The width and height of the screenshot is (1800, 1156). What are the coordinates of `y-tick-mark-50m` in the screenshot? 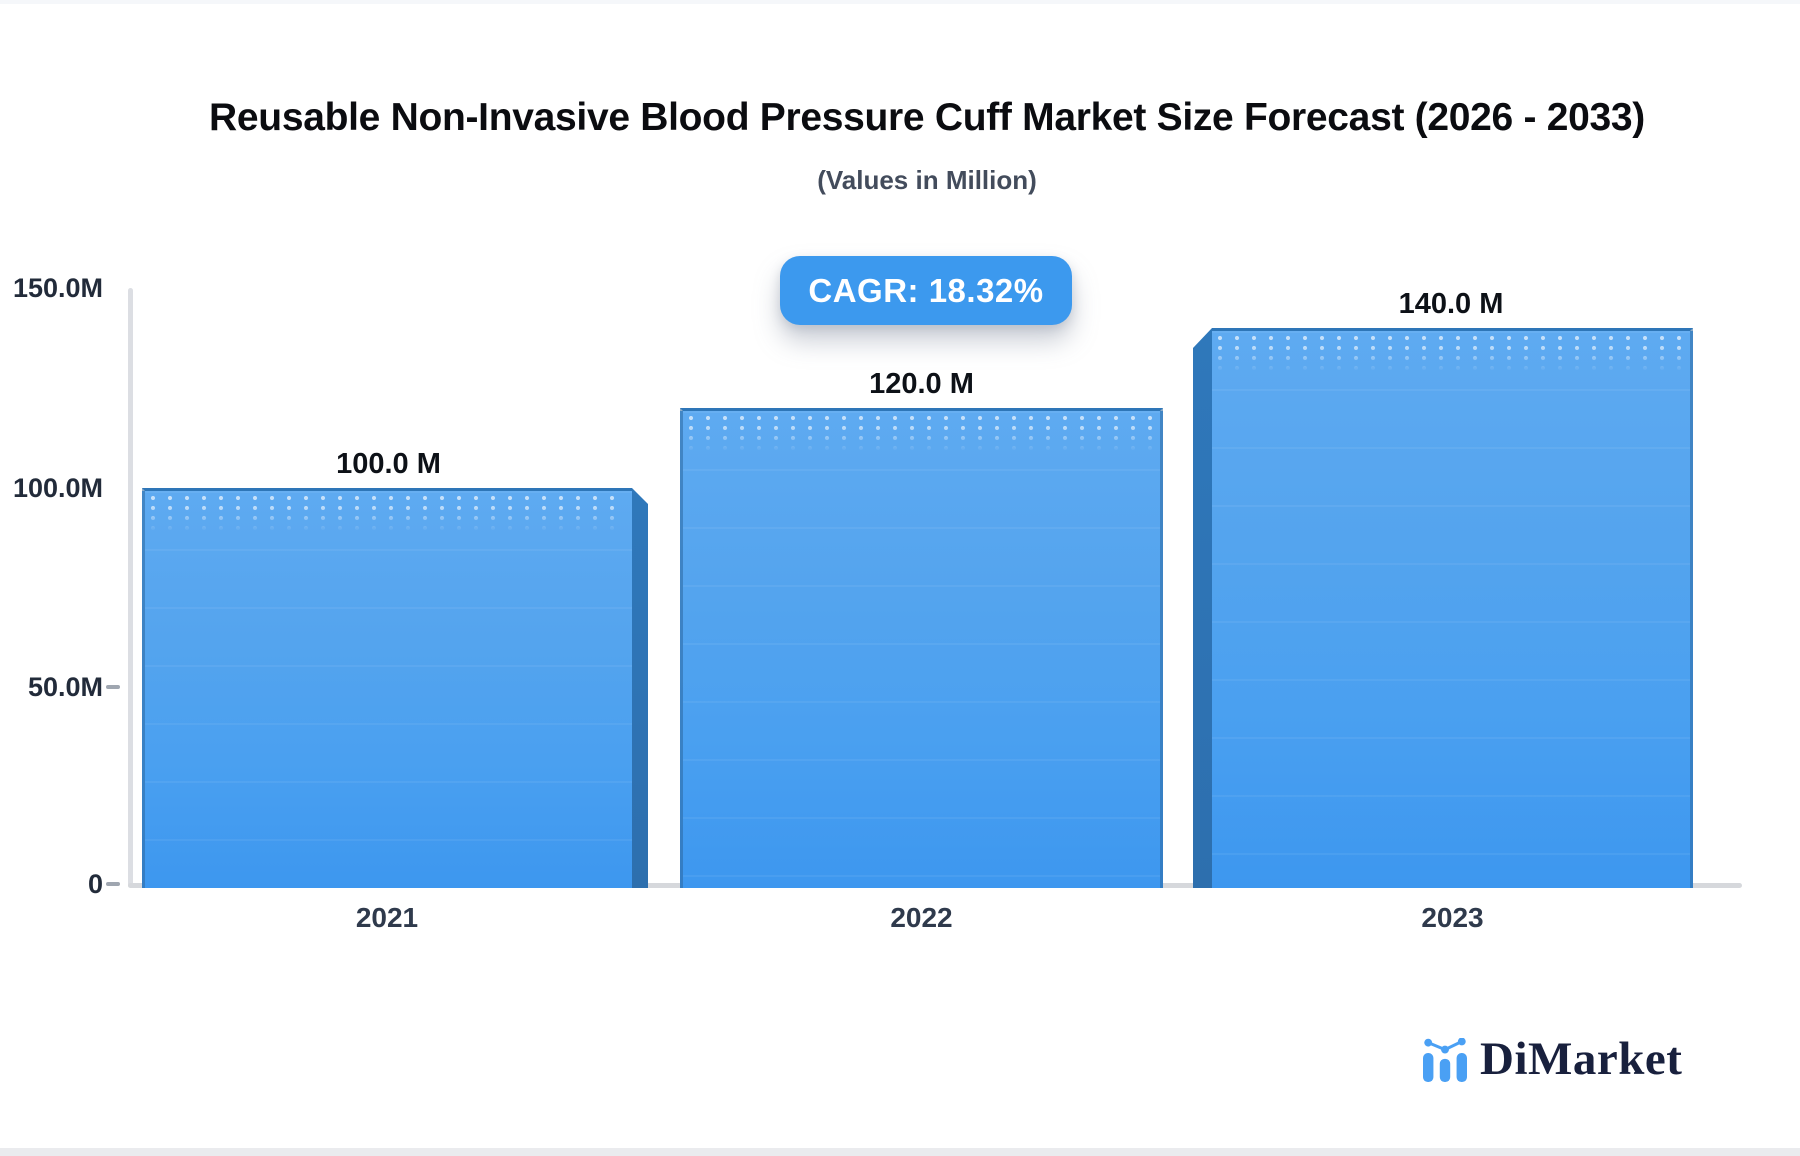 It's located at (113, 687).